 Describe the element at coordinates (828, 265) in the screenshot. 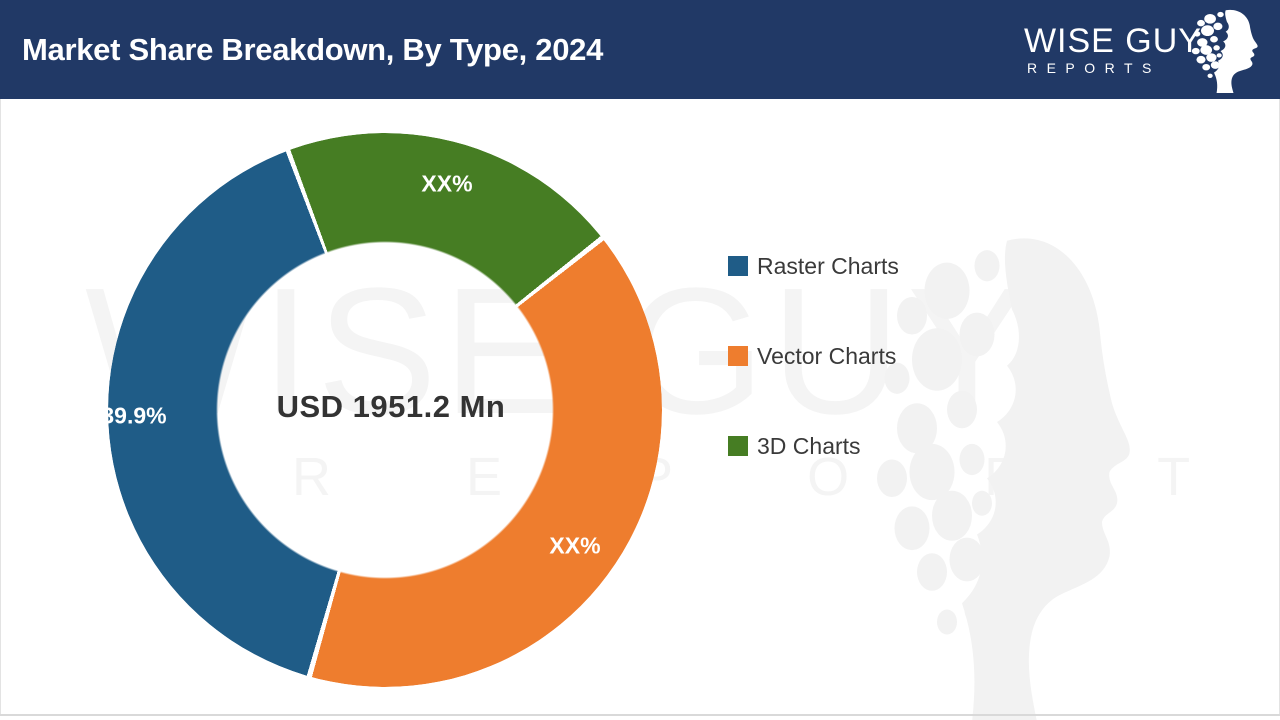

I see `legend-label: Raster Charts` at that location.